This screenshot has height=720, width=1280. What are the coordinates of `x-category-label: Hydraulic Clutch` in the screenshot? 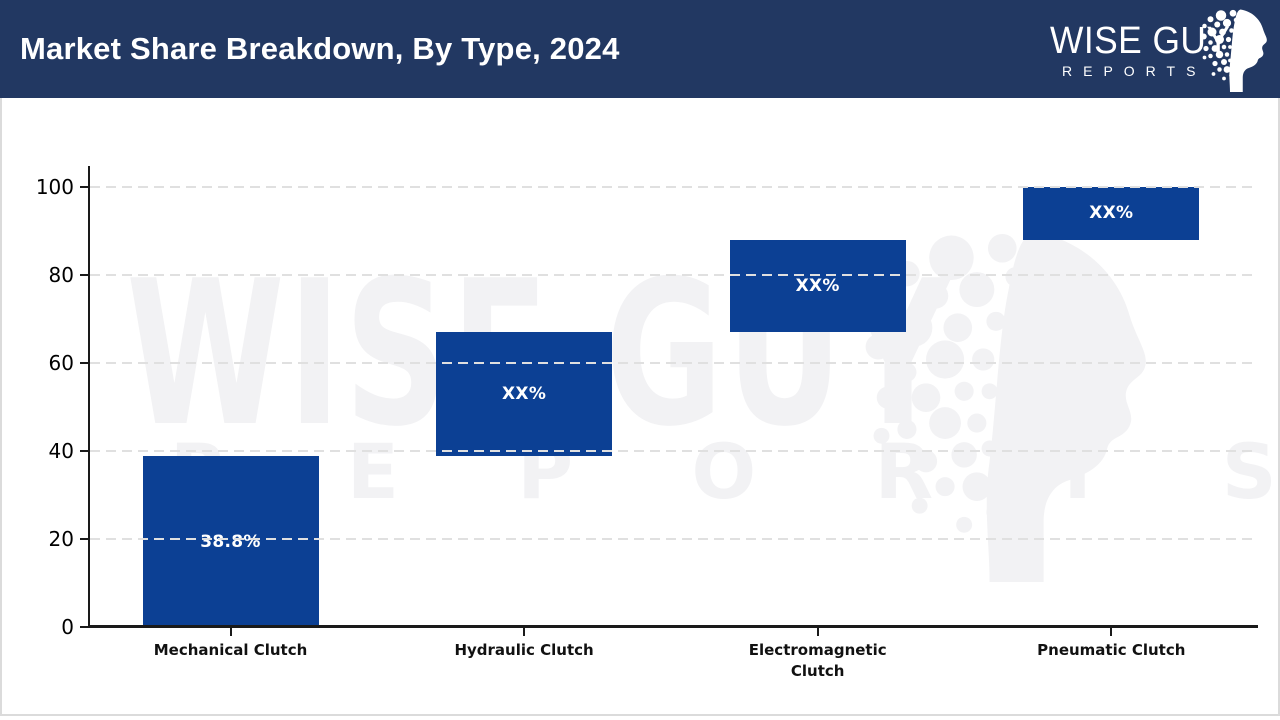 It's located at (524, 650).